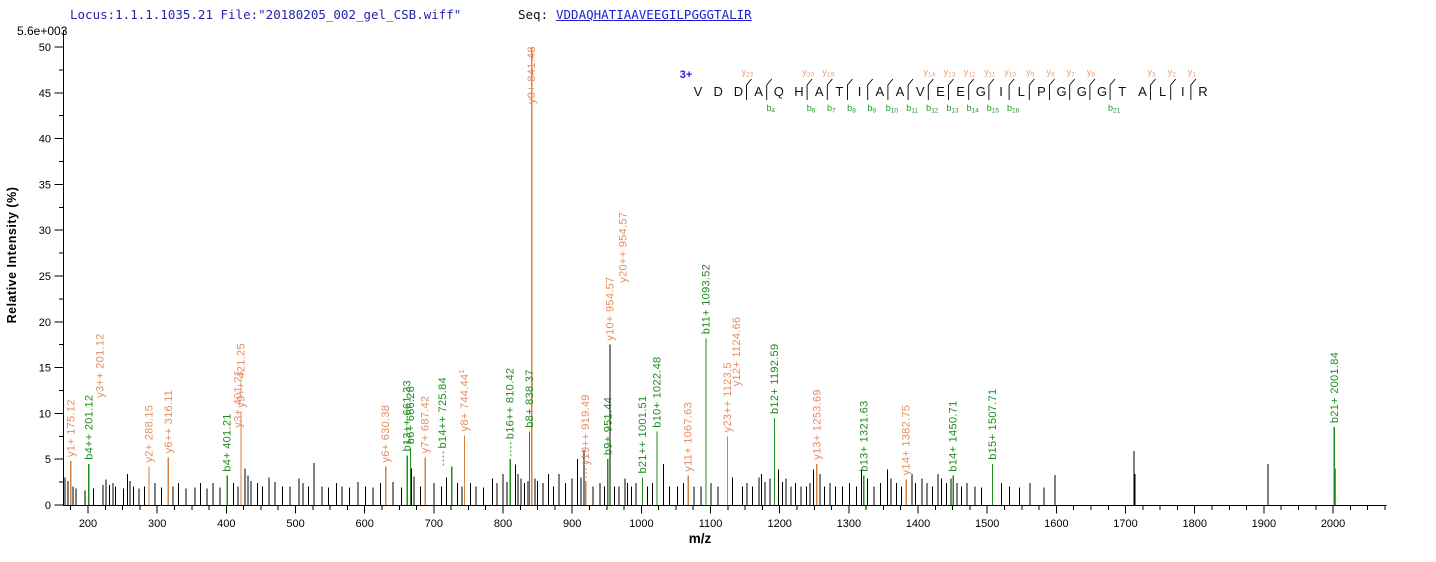 This screenshot has width=1436, height=562. Describe the element at coordinates (811, 109) in the screenshot. I see `b-ion-map-label: b6` at that location.